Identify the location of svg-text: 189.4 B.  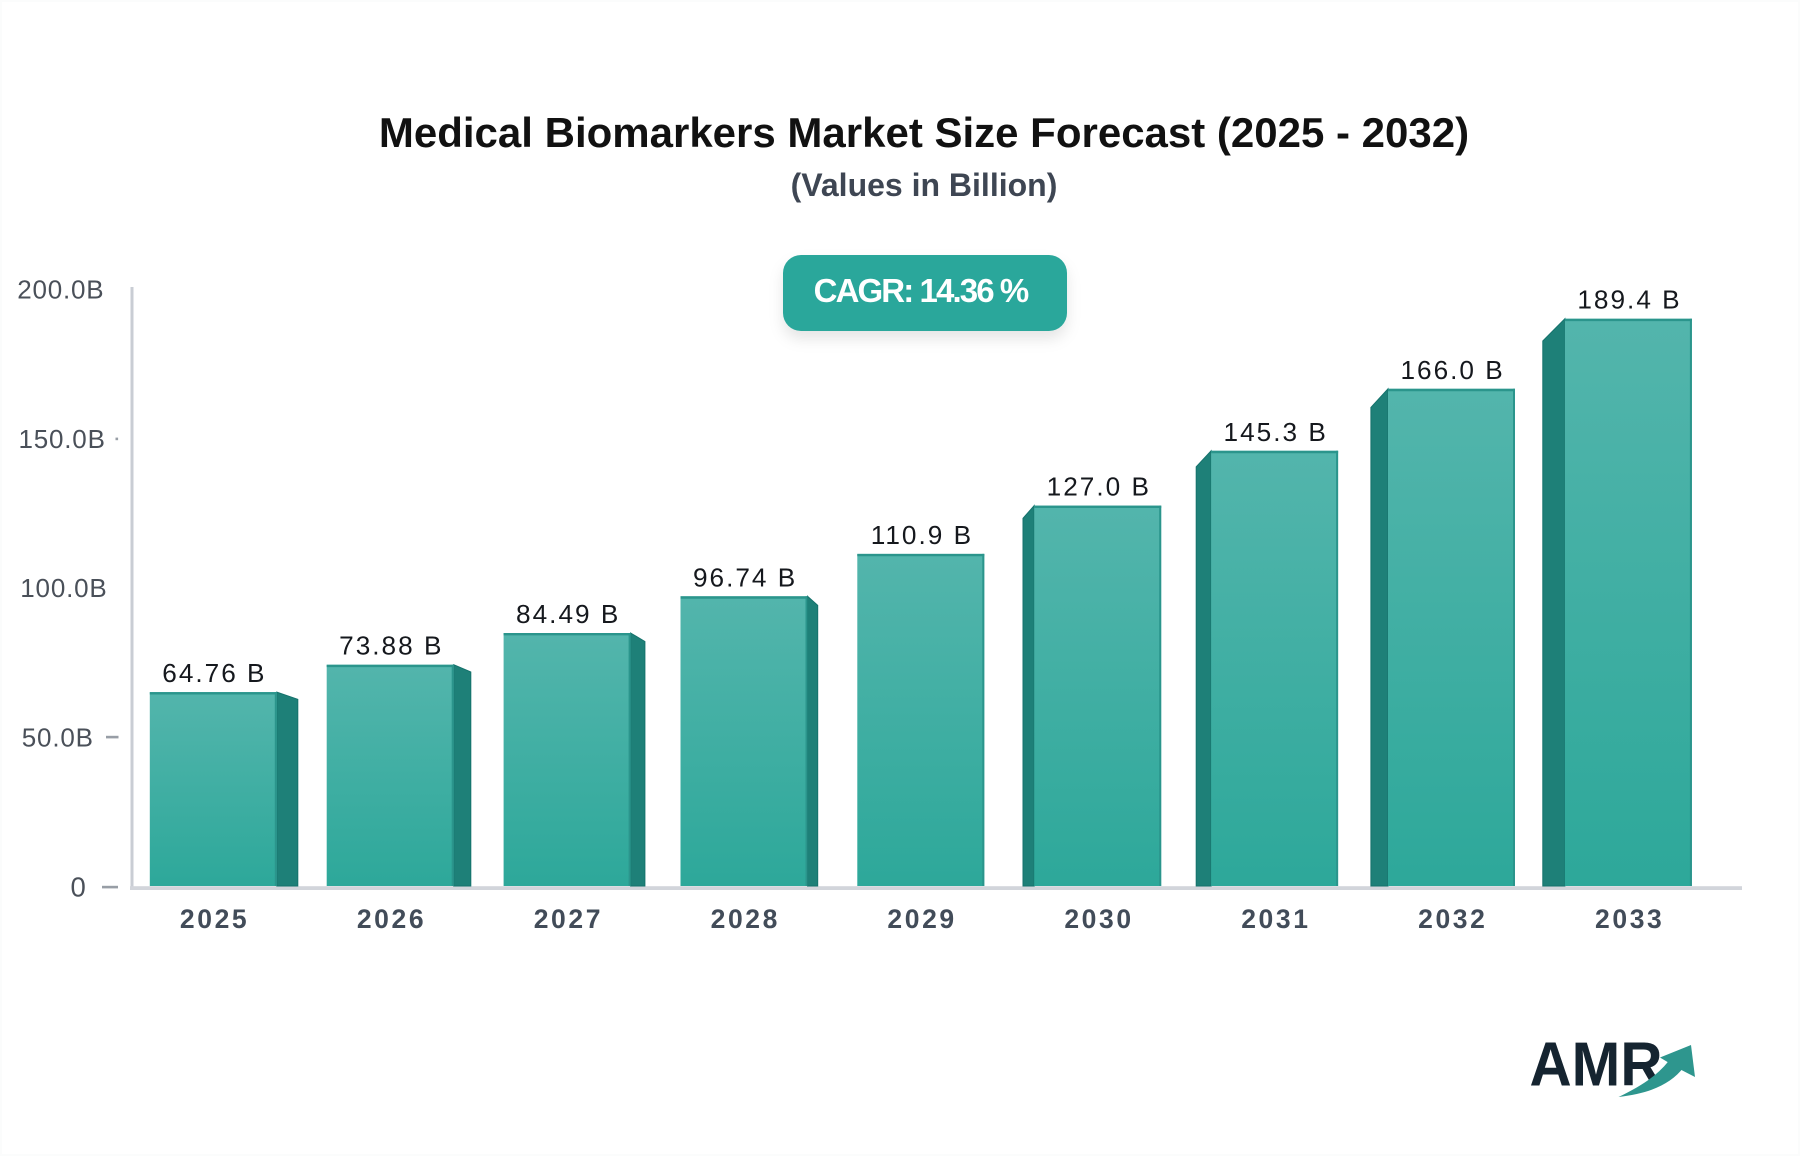
(1629, 300).